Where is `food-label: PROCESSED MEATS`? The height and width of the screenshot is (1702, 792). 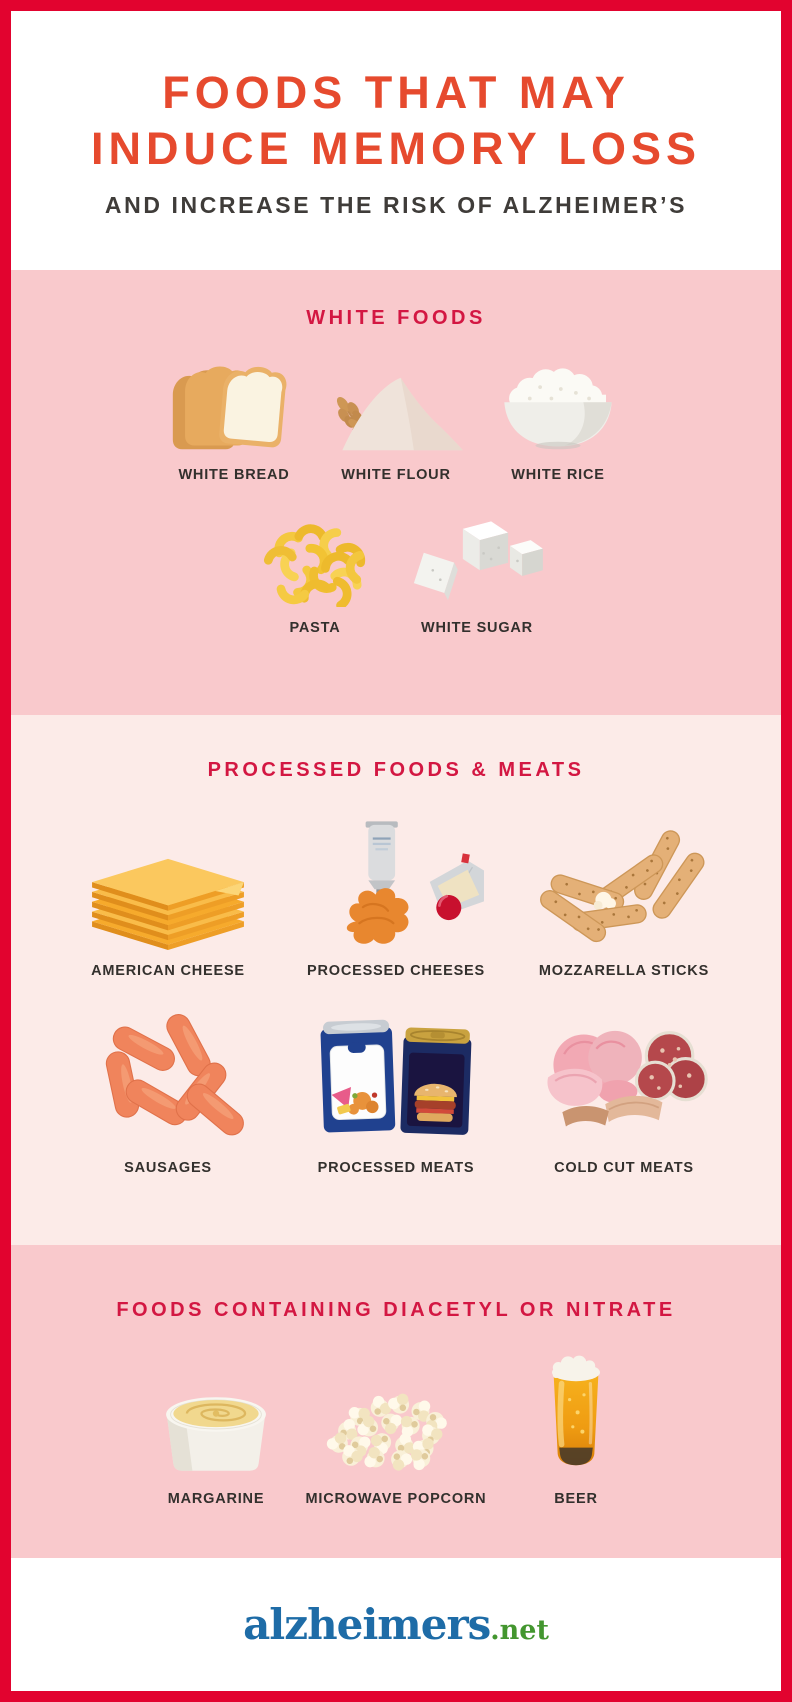 food-label: PROCESSED MEATS is located at coordinates (396, 1168).